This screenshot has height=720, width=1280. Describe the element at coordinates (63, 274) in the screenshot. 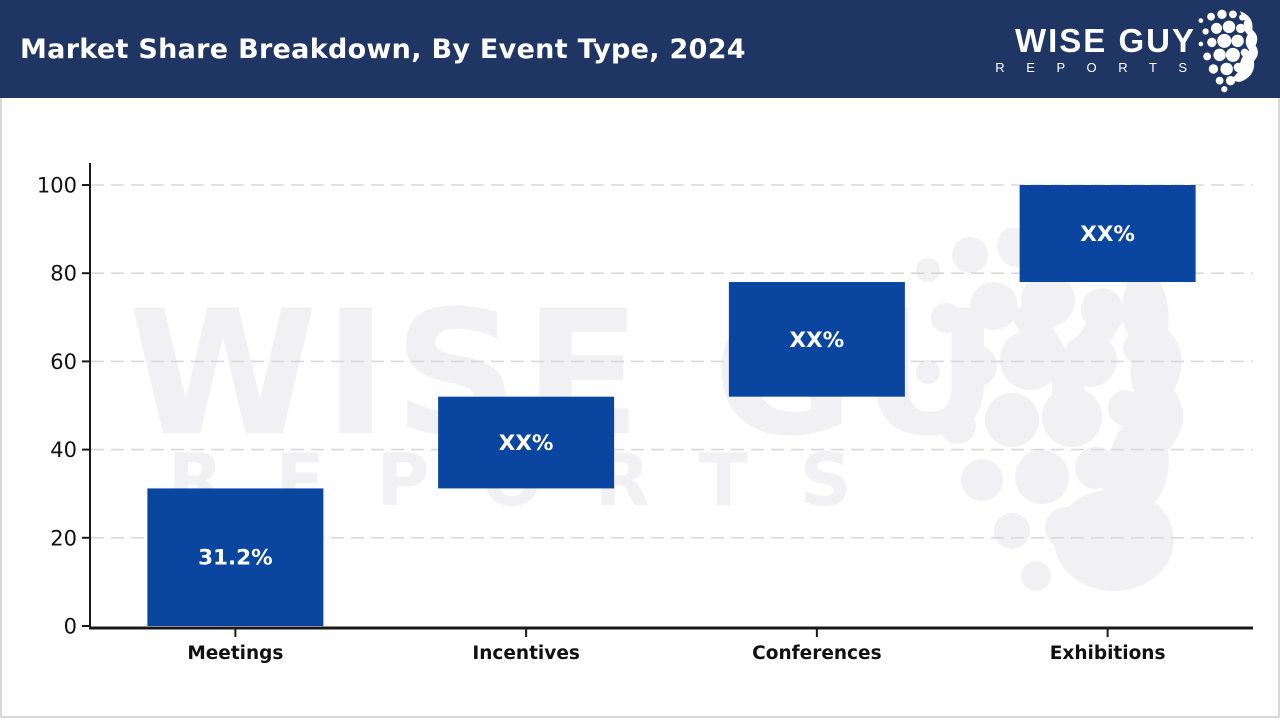

I see `y-tick-label-80: 80` at that location.